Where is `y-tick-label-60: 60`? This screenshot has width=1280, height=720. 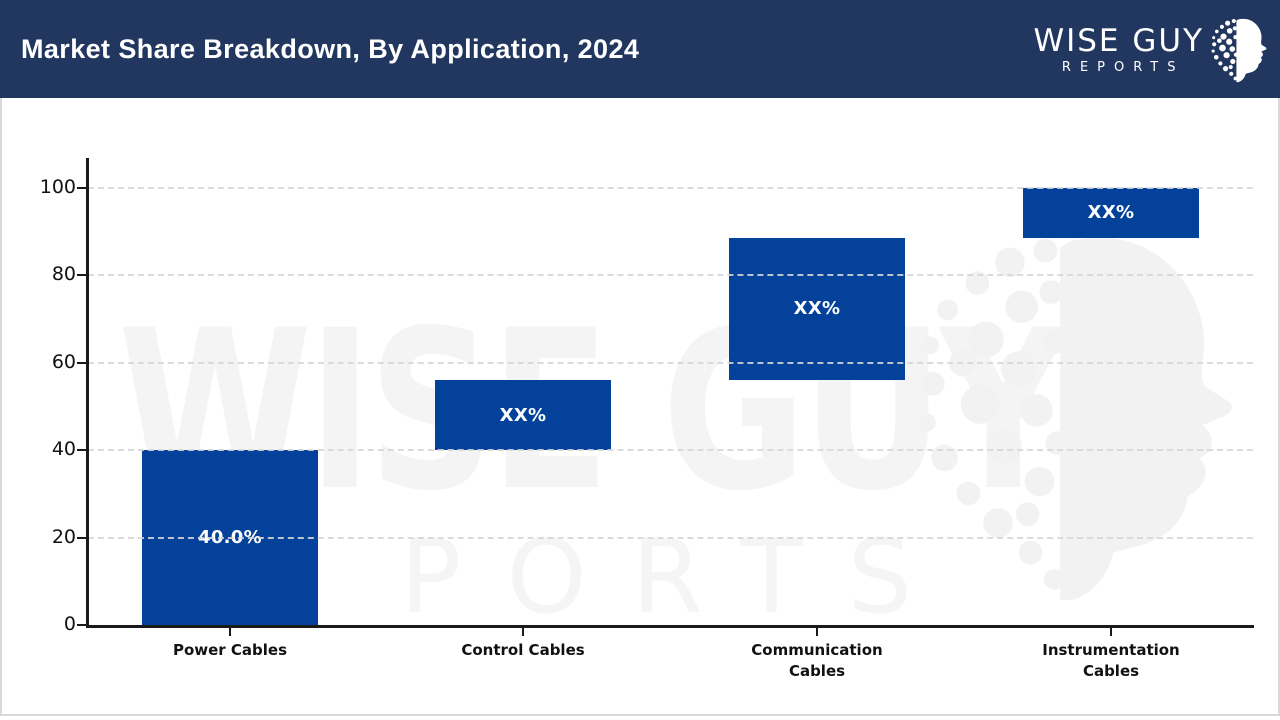 y-tick-label-60: 60 is located at coordinates (63, 361).